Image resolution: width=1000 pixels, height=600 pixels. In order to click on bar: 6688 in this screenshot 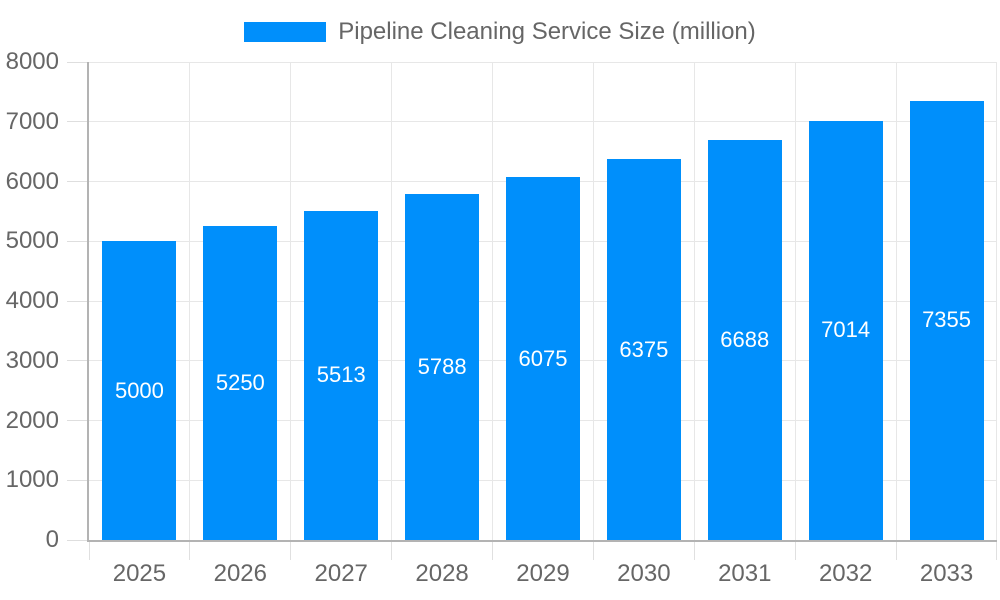, I will do `click(744, 340)`.